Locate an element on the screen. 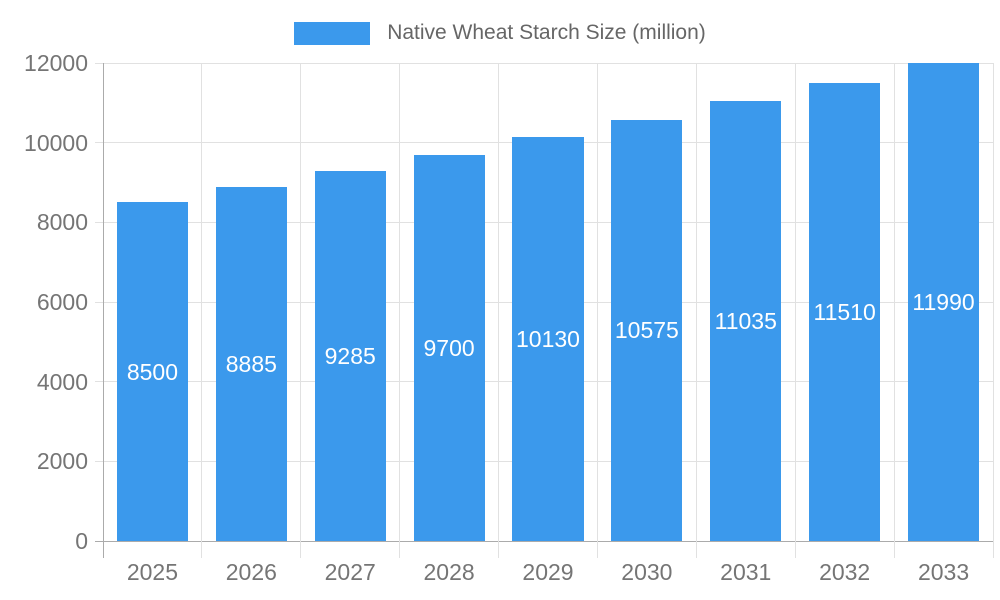 This screenshot has height=600, width=1000. y-tick-label: 6000 is located at coordinates (62, 302).